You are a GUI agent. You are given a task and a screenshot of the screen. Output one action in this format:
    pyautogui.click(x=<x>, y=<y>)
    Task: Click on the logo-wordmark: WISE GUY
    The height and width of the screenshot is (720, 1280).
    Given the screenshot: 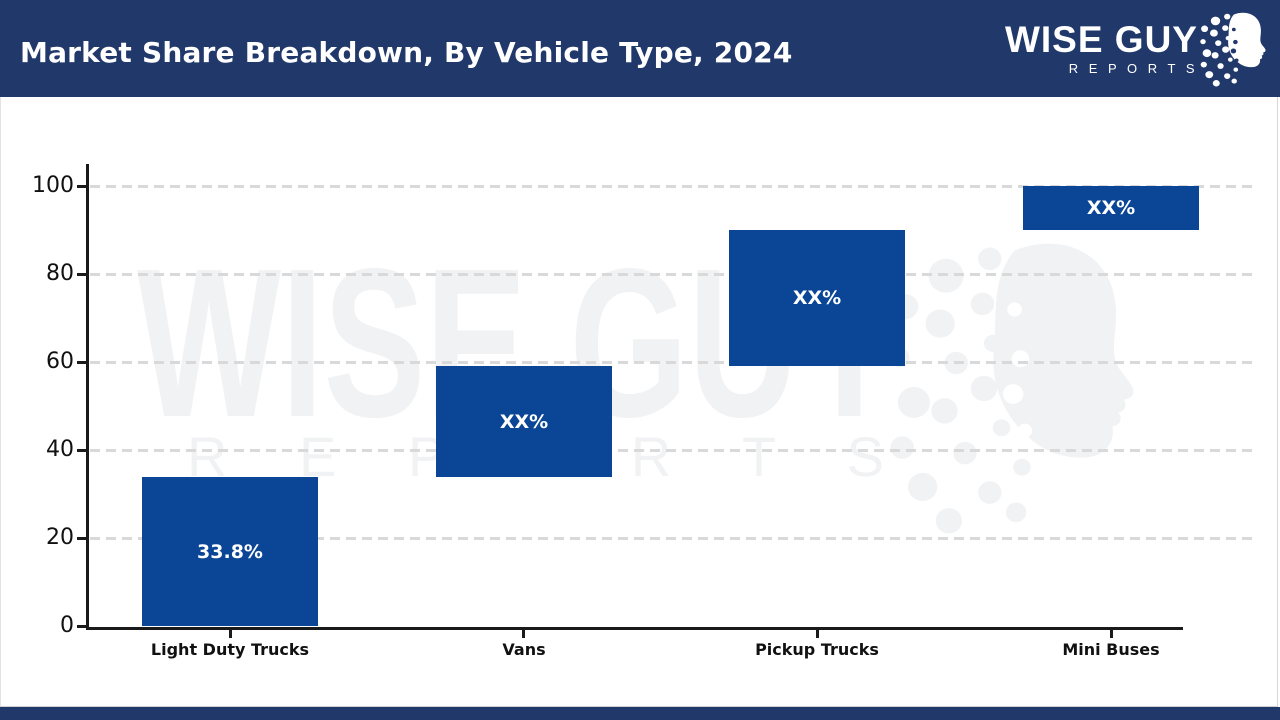 What is the action you would take?
    pyautogui.click(x=1101, y=39)
    